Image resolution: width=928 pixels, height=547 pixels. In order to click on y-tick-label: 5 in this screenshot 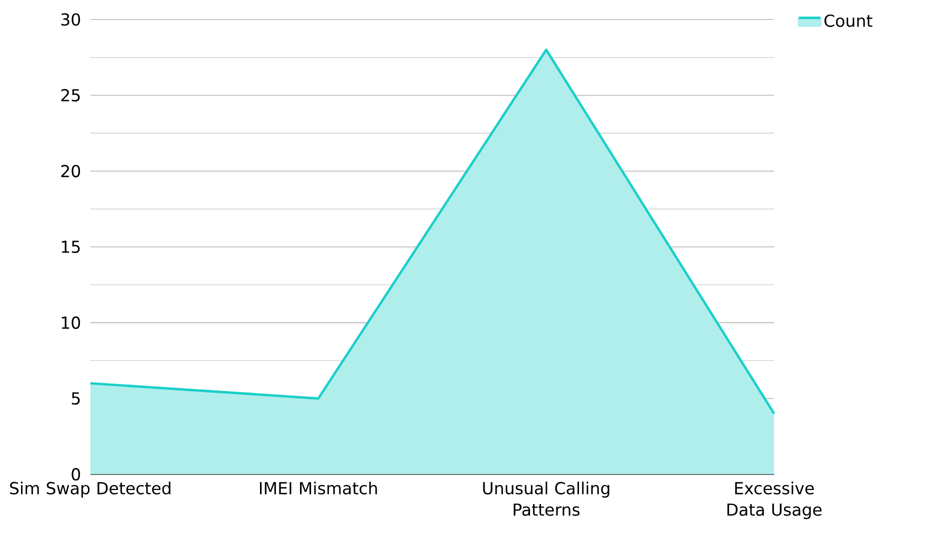, I will do `click(76, 398)`.